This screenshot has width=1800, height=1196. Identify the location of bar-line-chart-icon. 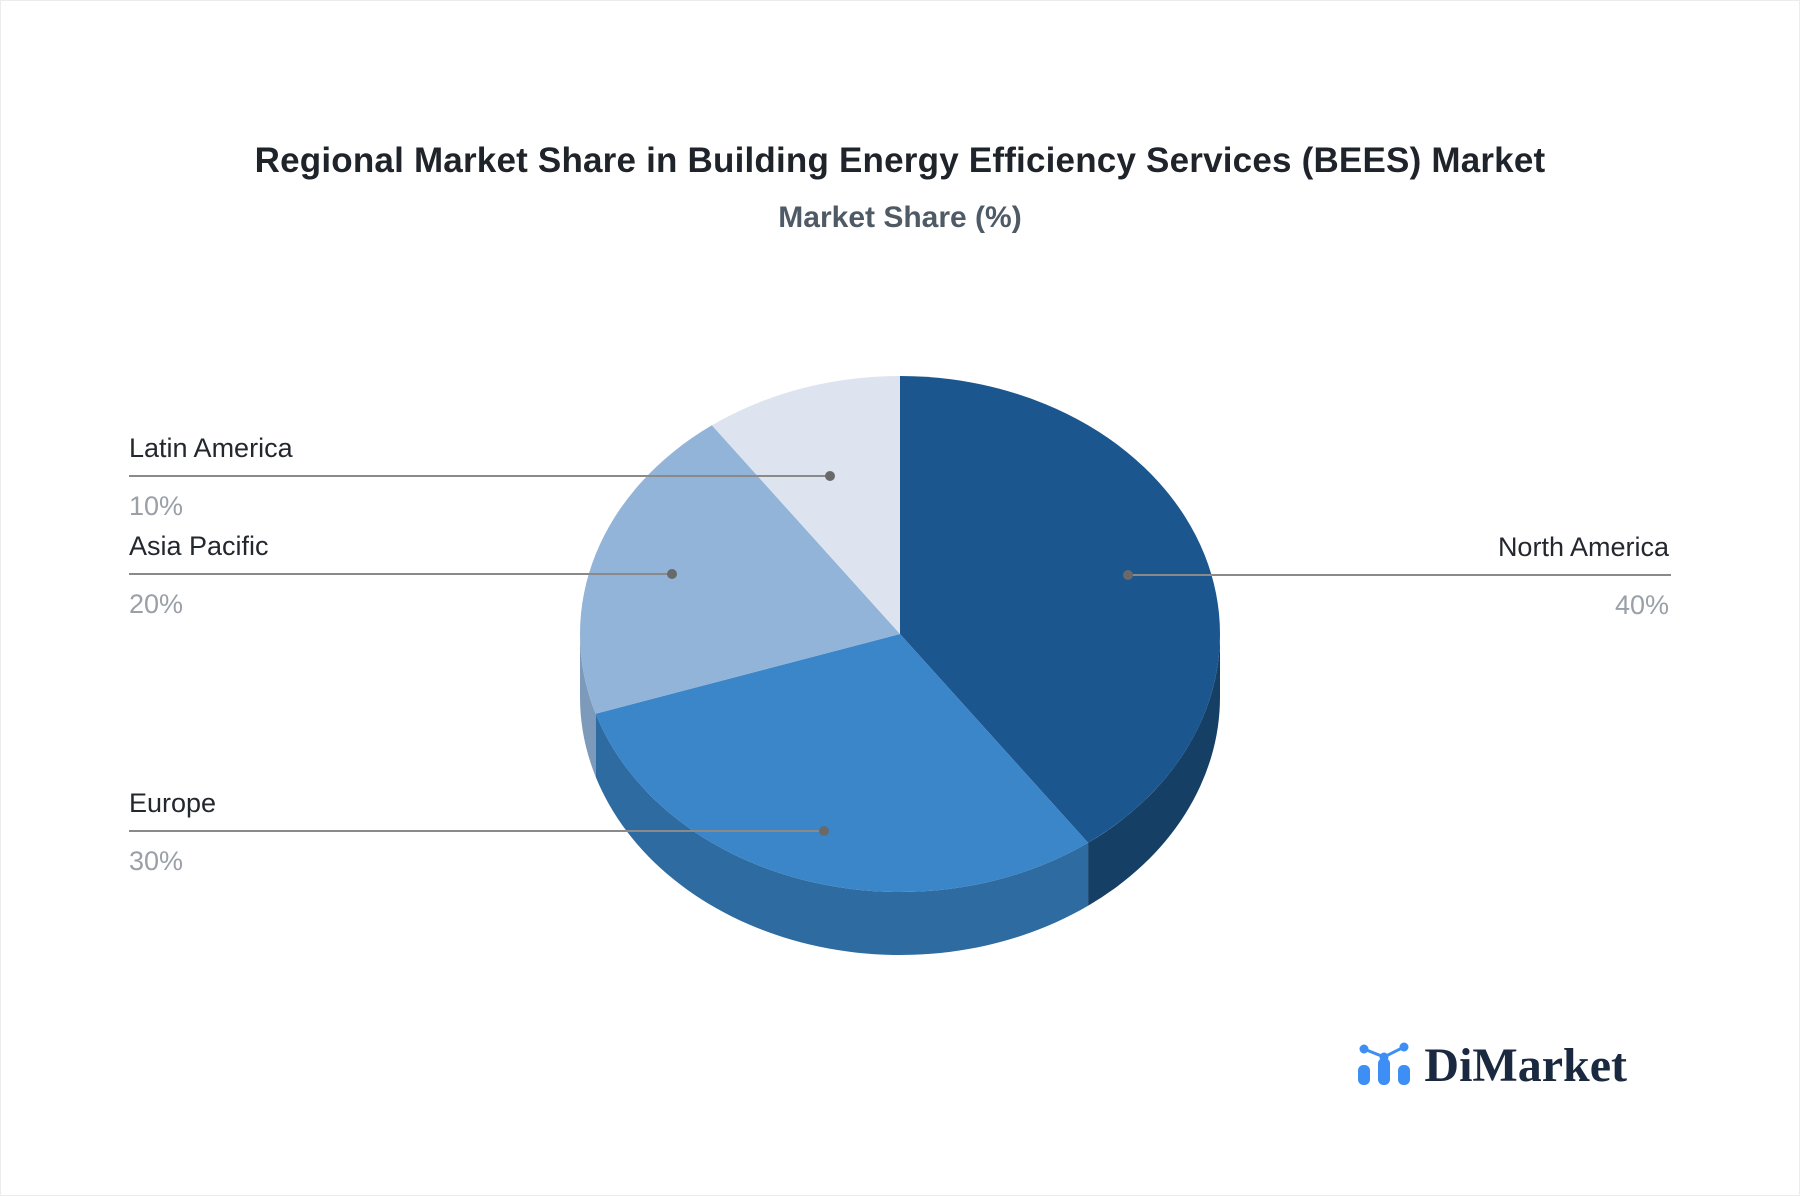
(1384, 1063).